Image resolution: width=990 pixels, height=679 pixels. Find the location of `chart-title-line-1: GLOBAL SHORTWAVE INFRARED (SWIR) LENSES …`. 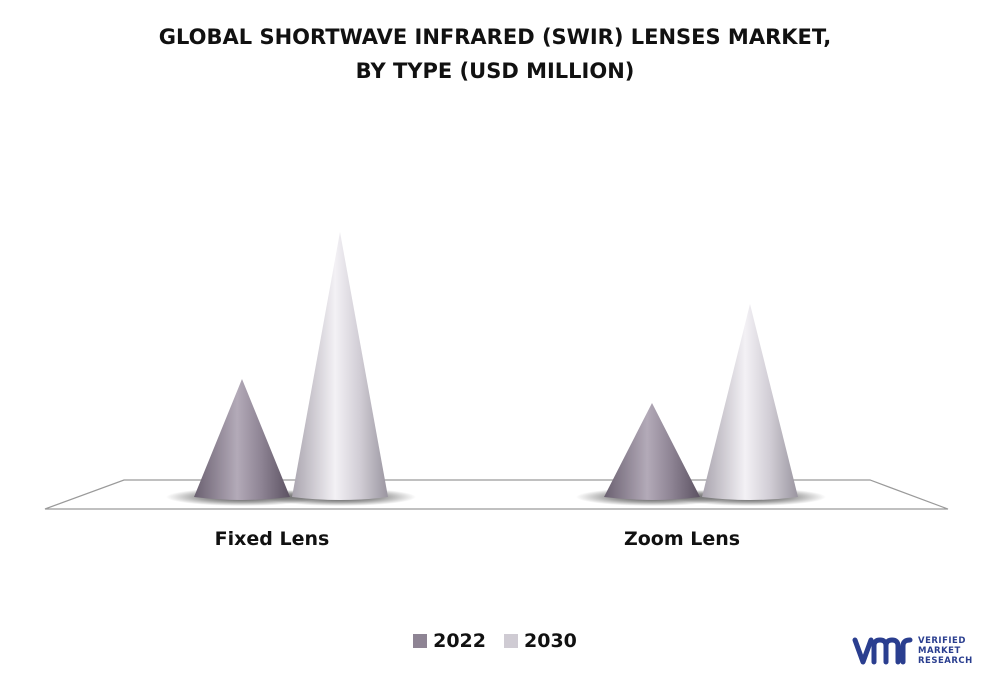

chart-title-line-1: GLOBAL SHORTWAVE INFRARED (SWIR) LENSES … is located at coordinates (495, 37).